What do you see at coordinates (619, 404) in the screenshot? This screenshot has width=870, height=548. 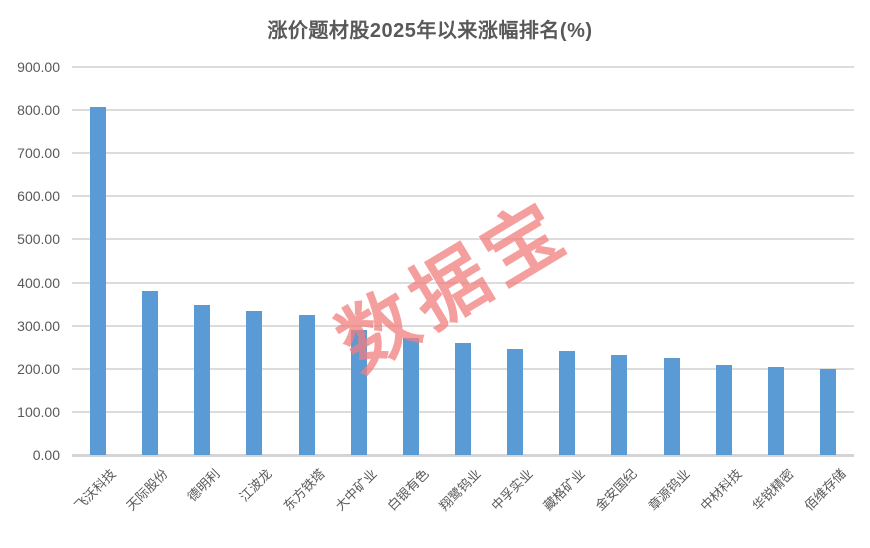 I see `bar-金安国纪` at bounding box center [619, 404].